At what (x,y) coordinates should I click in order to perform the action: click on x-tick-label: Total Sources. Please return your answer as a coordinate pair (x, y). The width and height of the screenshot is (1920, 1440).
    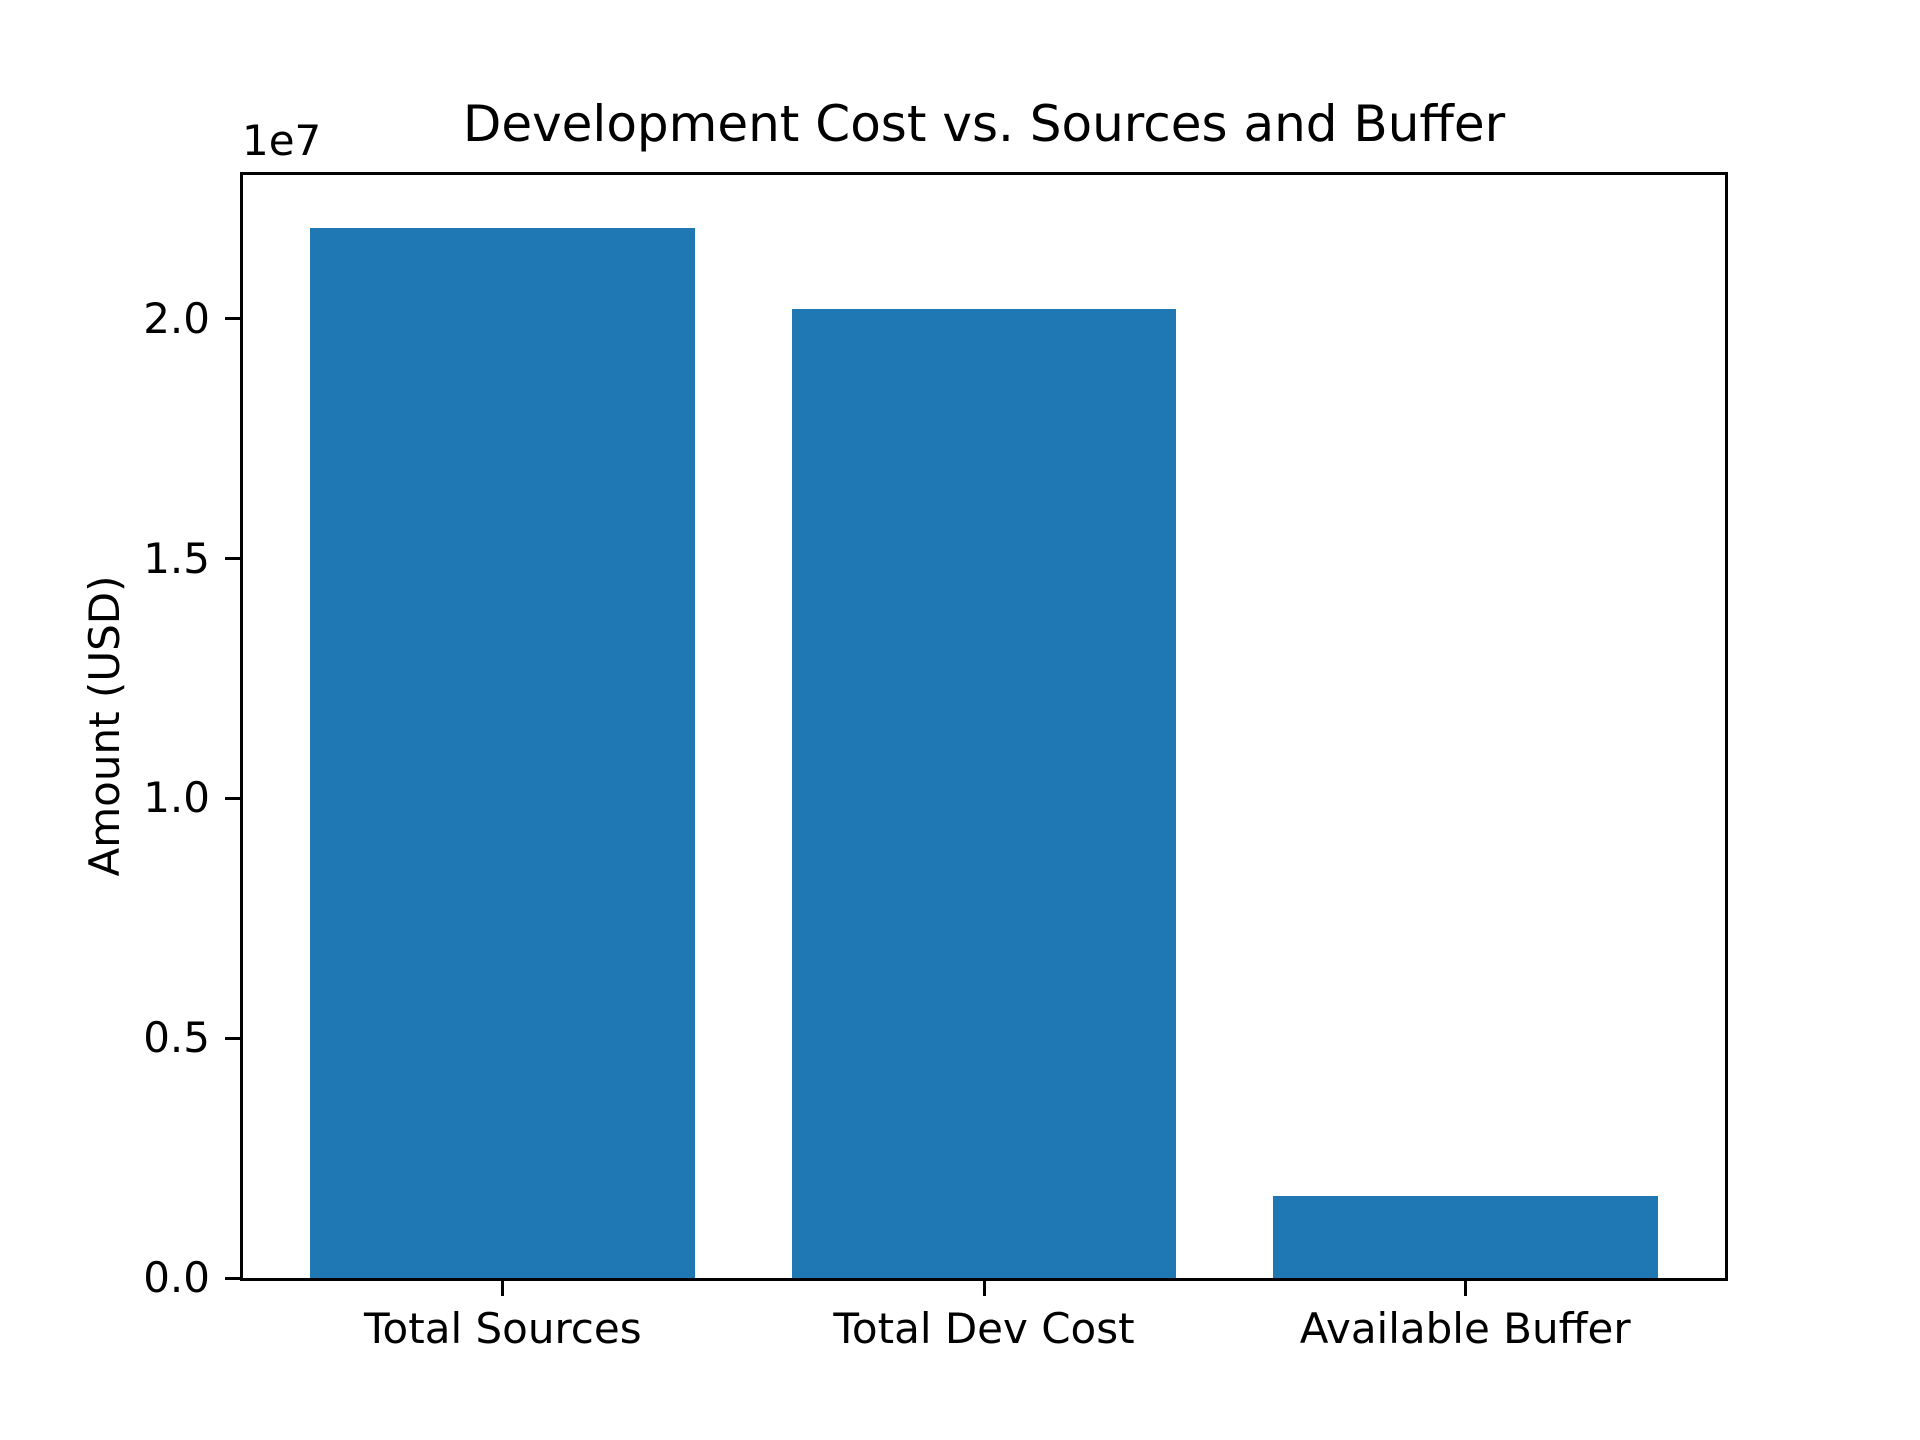
    Looking at the image, I should click on (503, 1328).